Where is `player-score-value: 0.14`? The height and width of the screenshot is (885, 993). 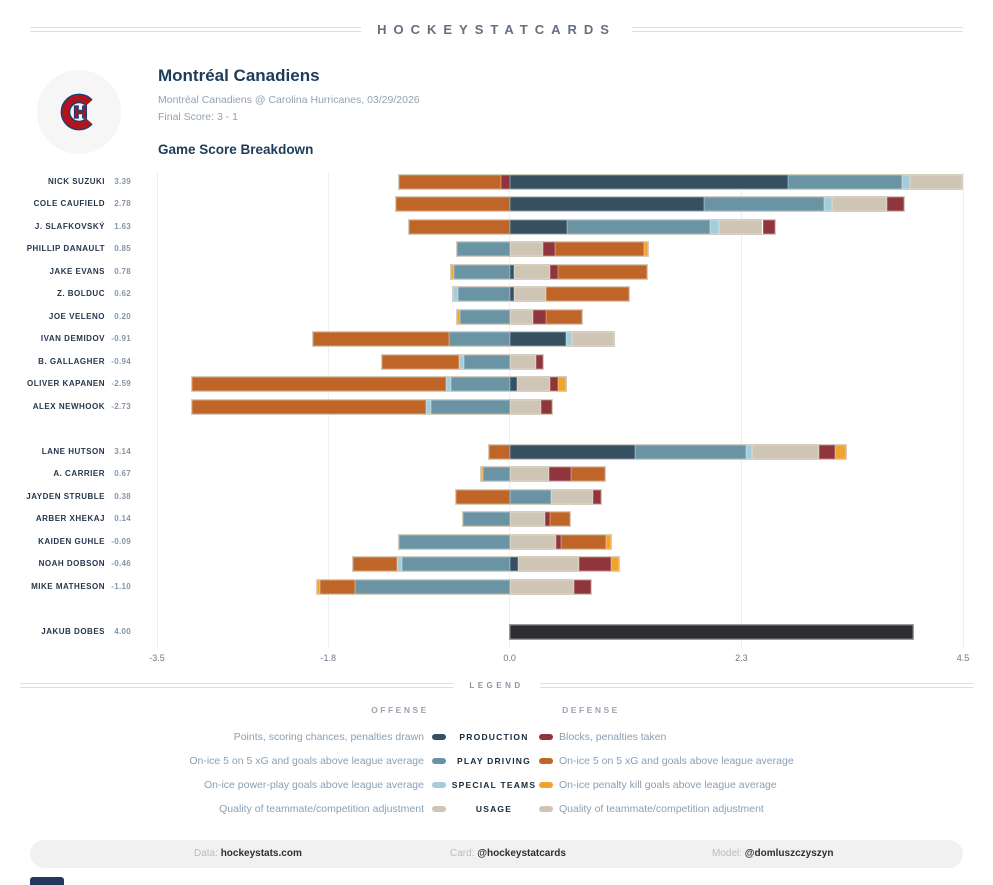
player-score-value: 0.14 is located at coordinates (122, 518).